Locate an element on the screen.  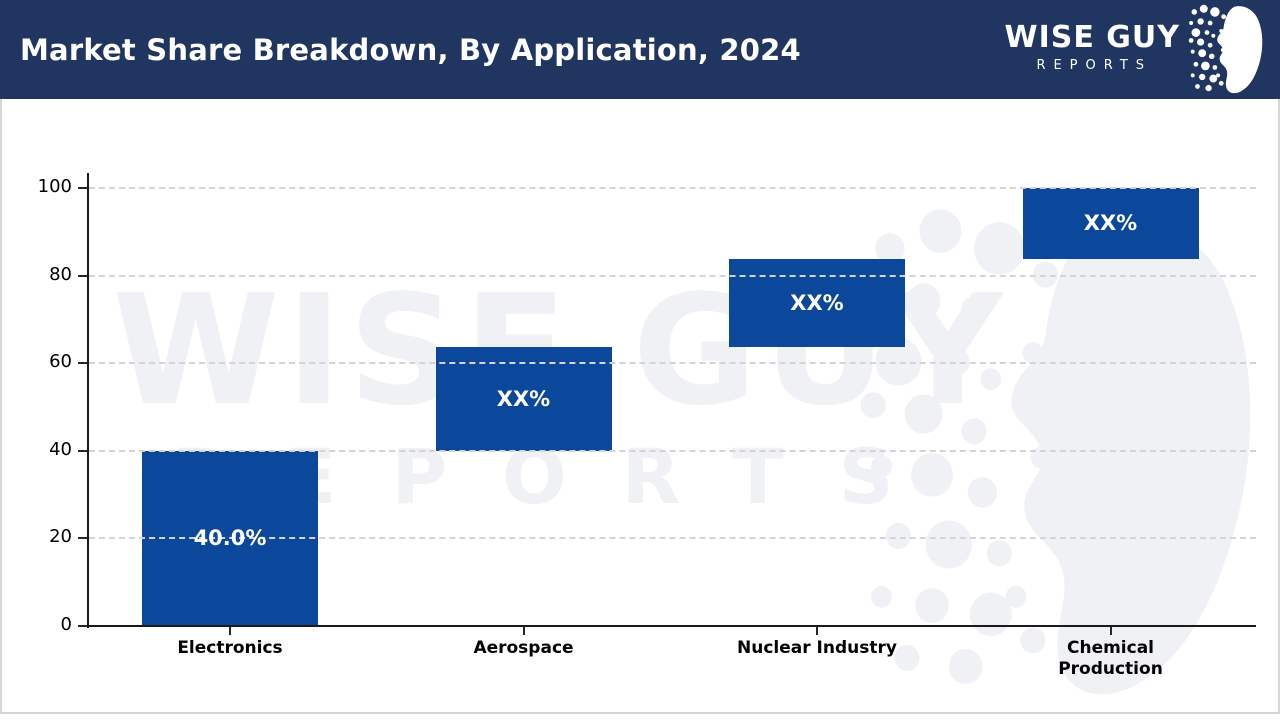
bar-chemical-production is located at coordinates (1110, 223).